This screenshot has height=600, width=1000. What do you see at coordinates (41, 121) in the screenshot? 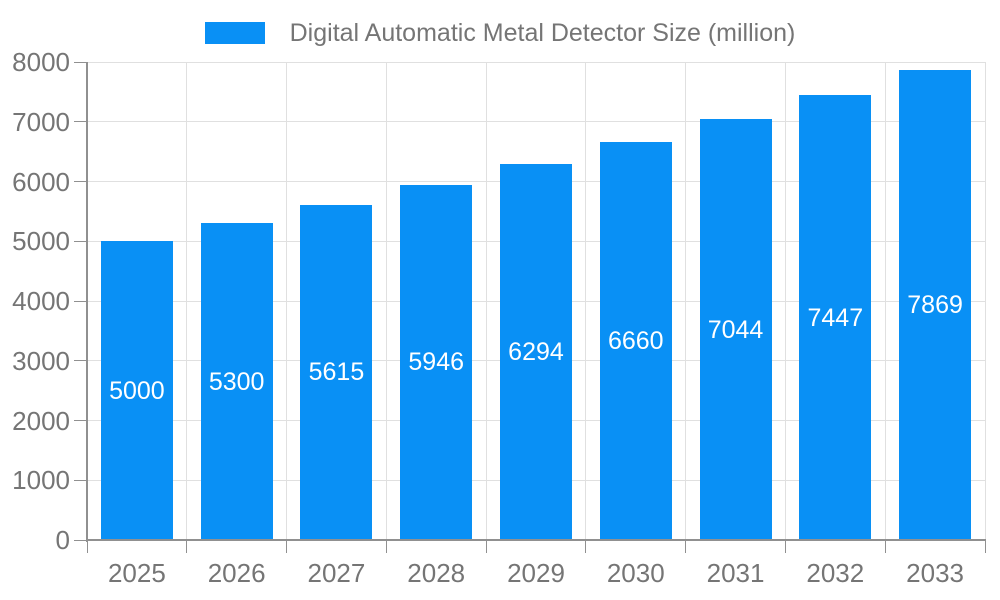
I see `y-axis-label: 7000` at bounding box center [41, 121].